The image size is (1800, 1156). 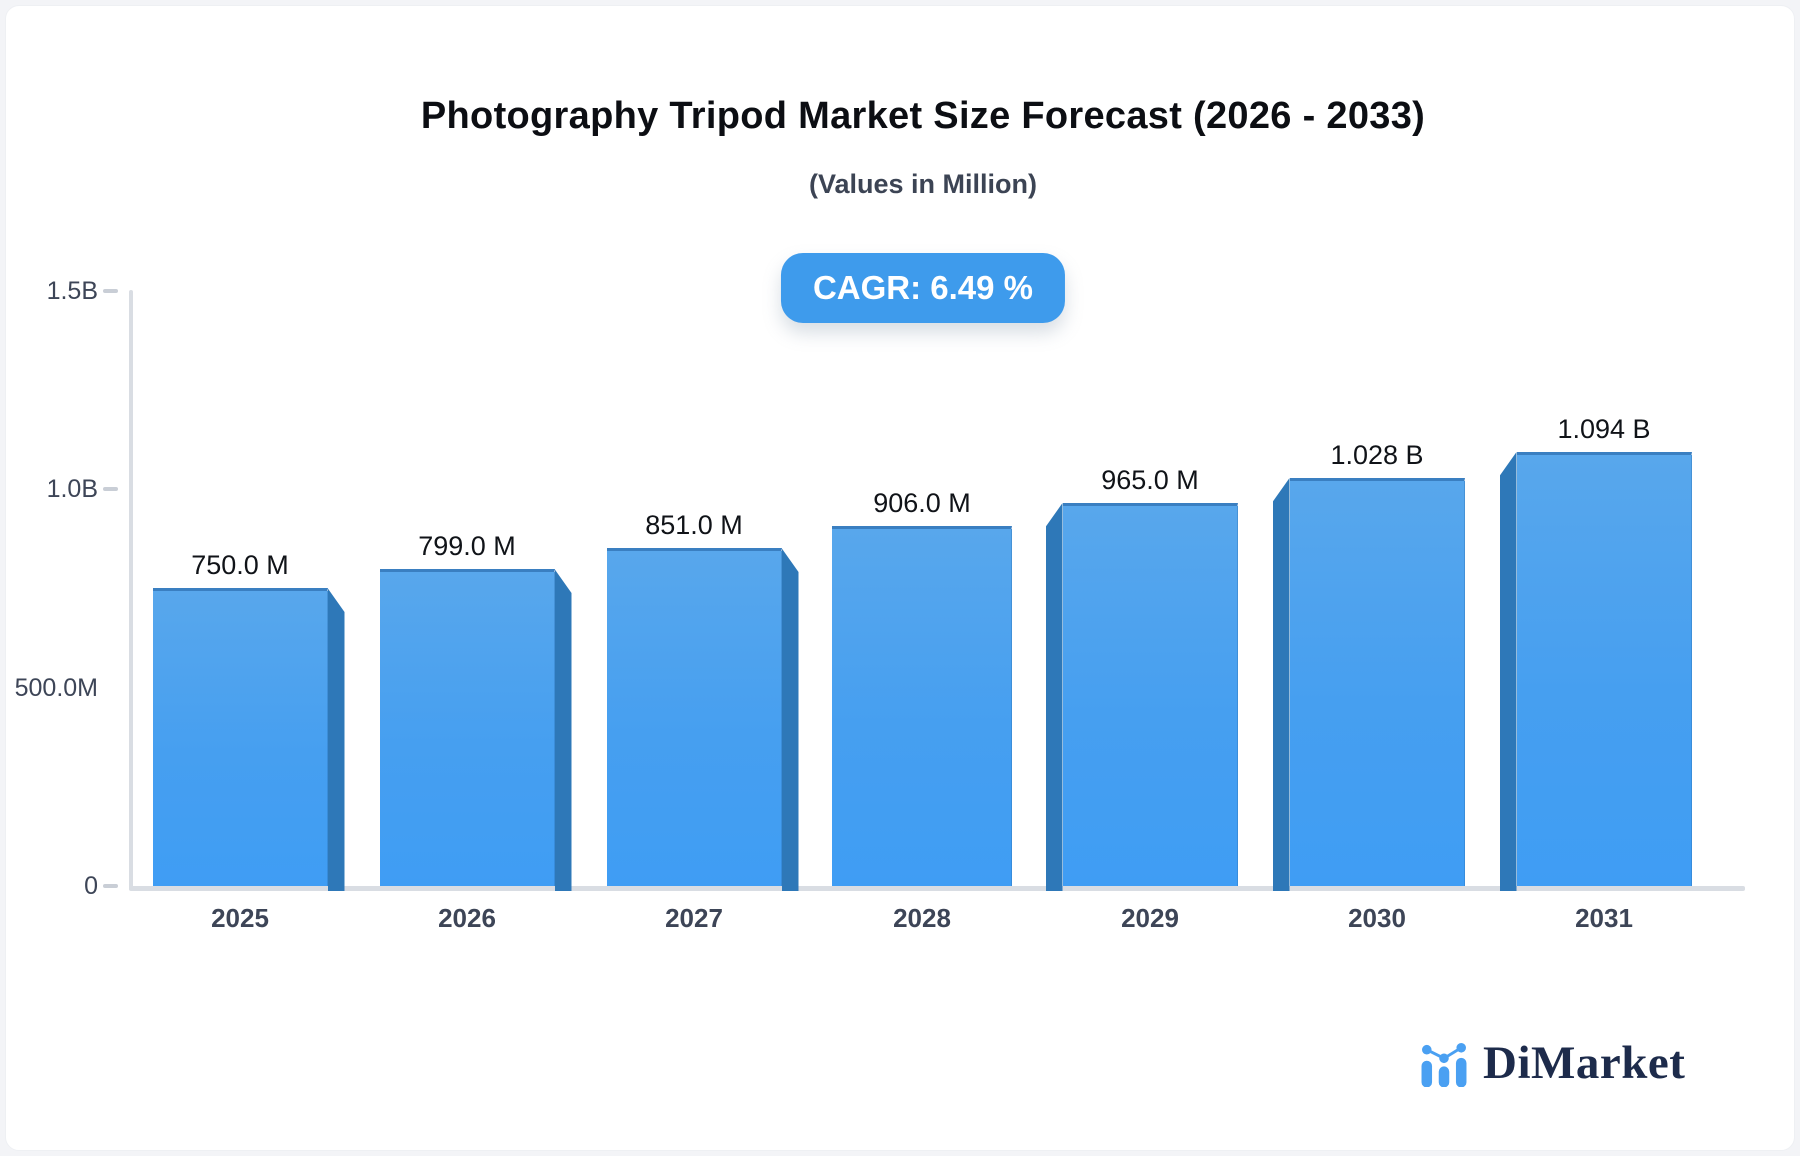 I want to click on x-axis-category-label: 2029, so click(x=1150, y=918).